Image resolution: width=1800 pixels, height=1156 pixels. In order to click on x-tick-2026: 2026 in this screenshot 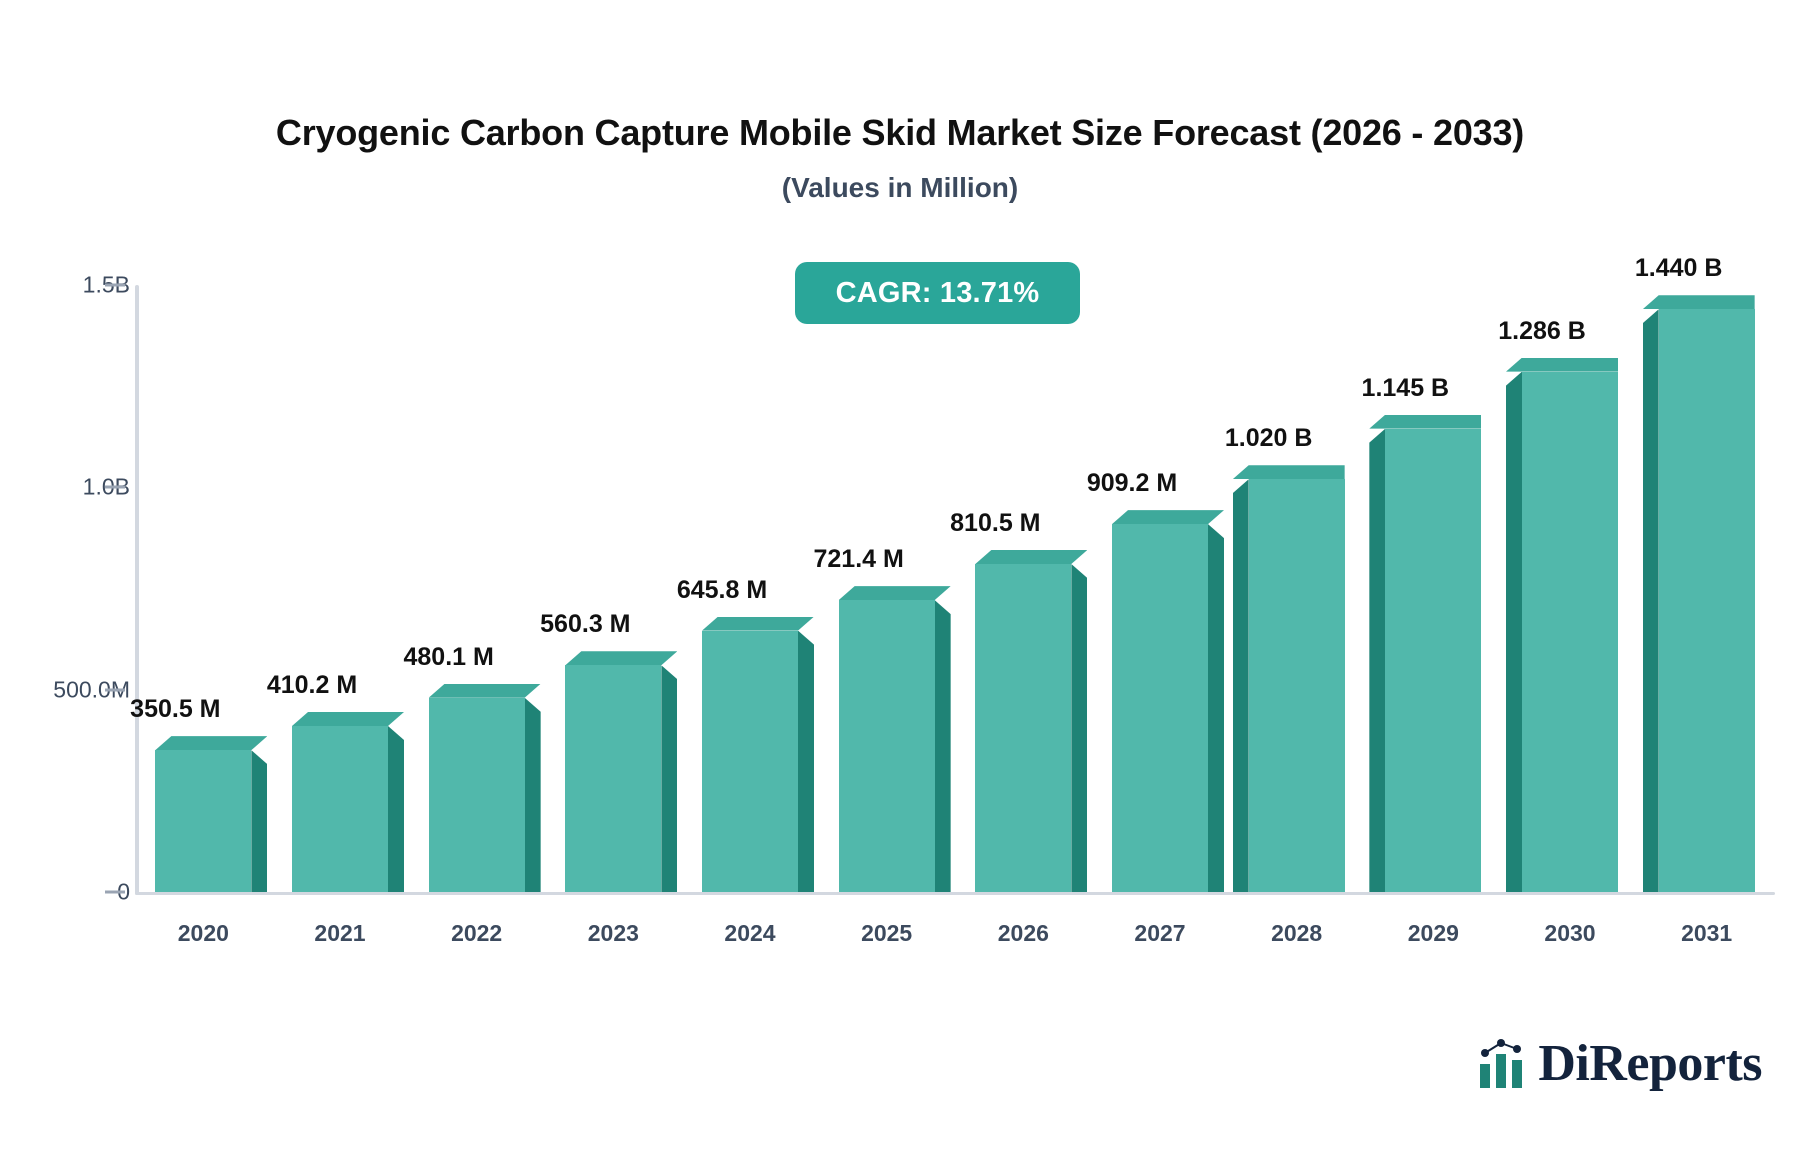, I will do `click(1023, 933)`.